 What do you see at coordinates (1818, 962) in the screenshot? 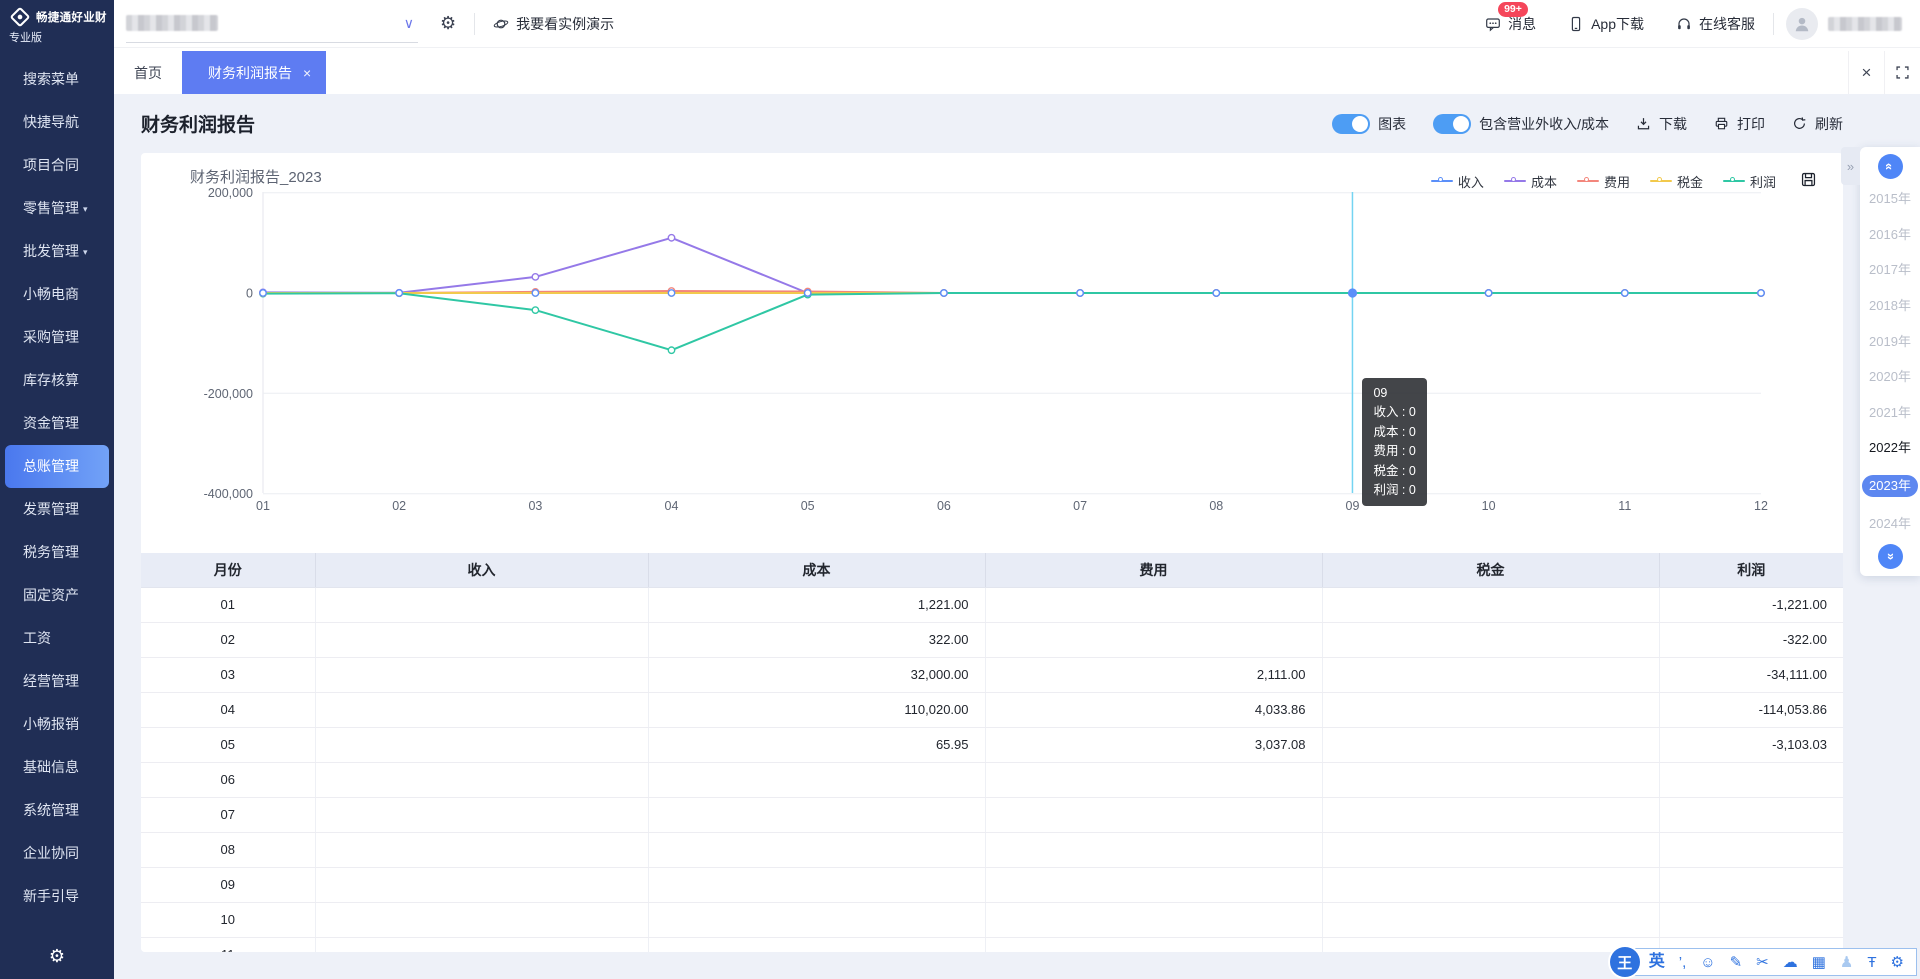
I see `ime-virtual-keyboard-icon: ▦` at bounding box center [1818, 962].